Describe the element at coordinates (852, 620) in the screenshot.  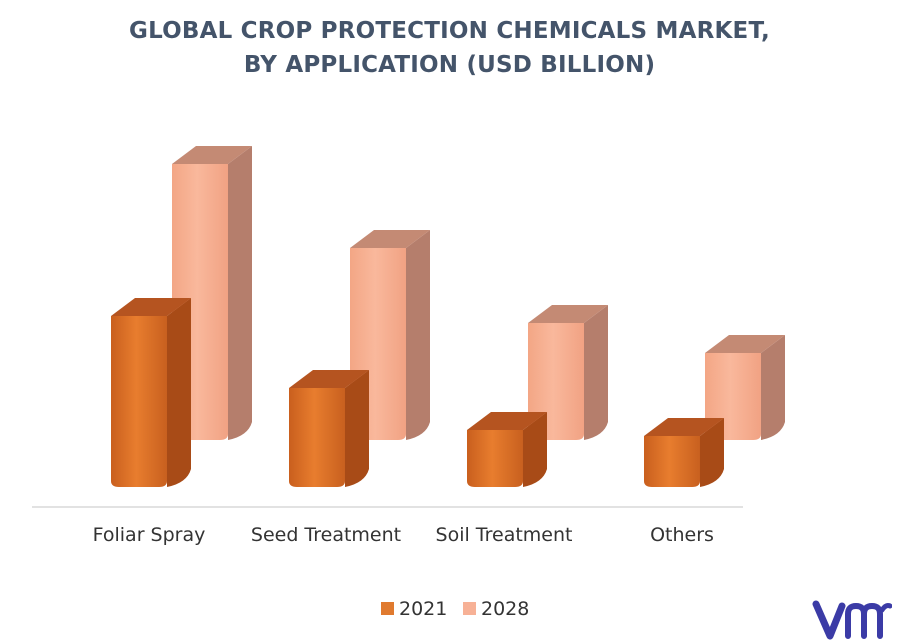
I see `vmr-logo-icon` at that location.